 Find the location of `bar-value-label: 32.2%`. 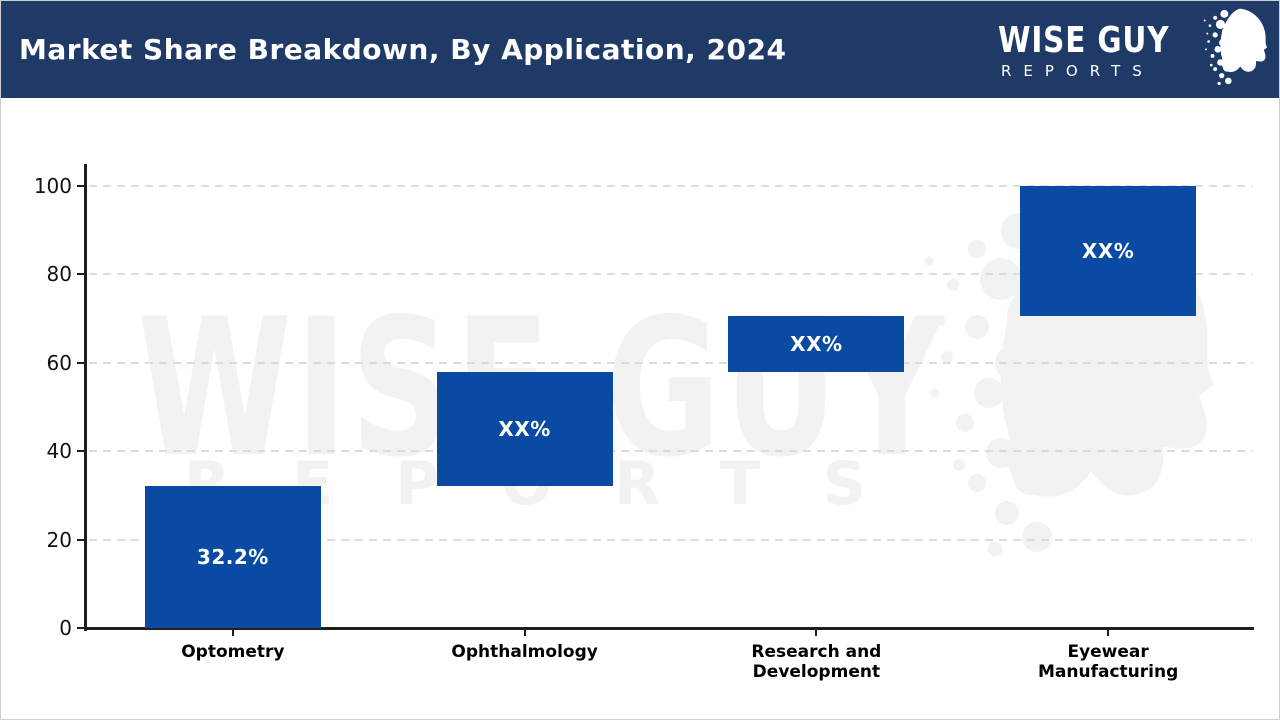

bar-value-label: 32.2% is located at coordinates (232, 556).